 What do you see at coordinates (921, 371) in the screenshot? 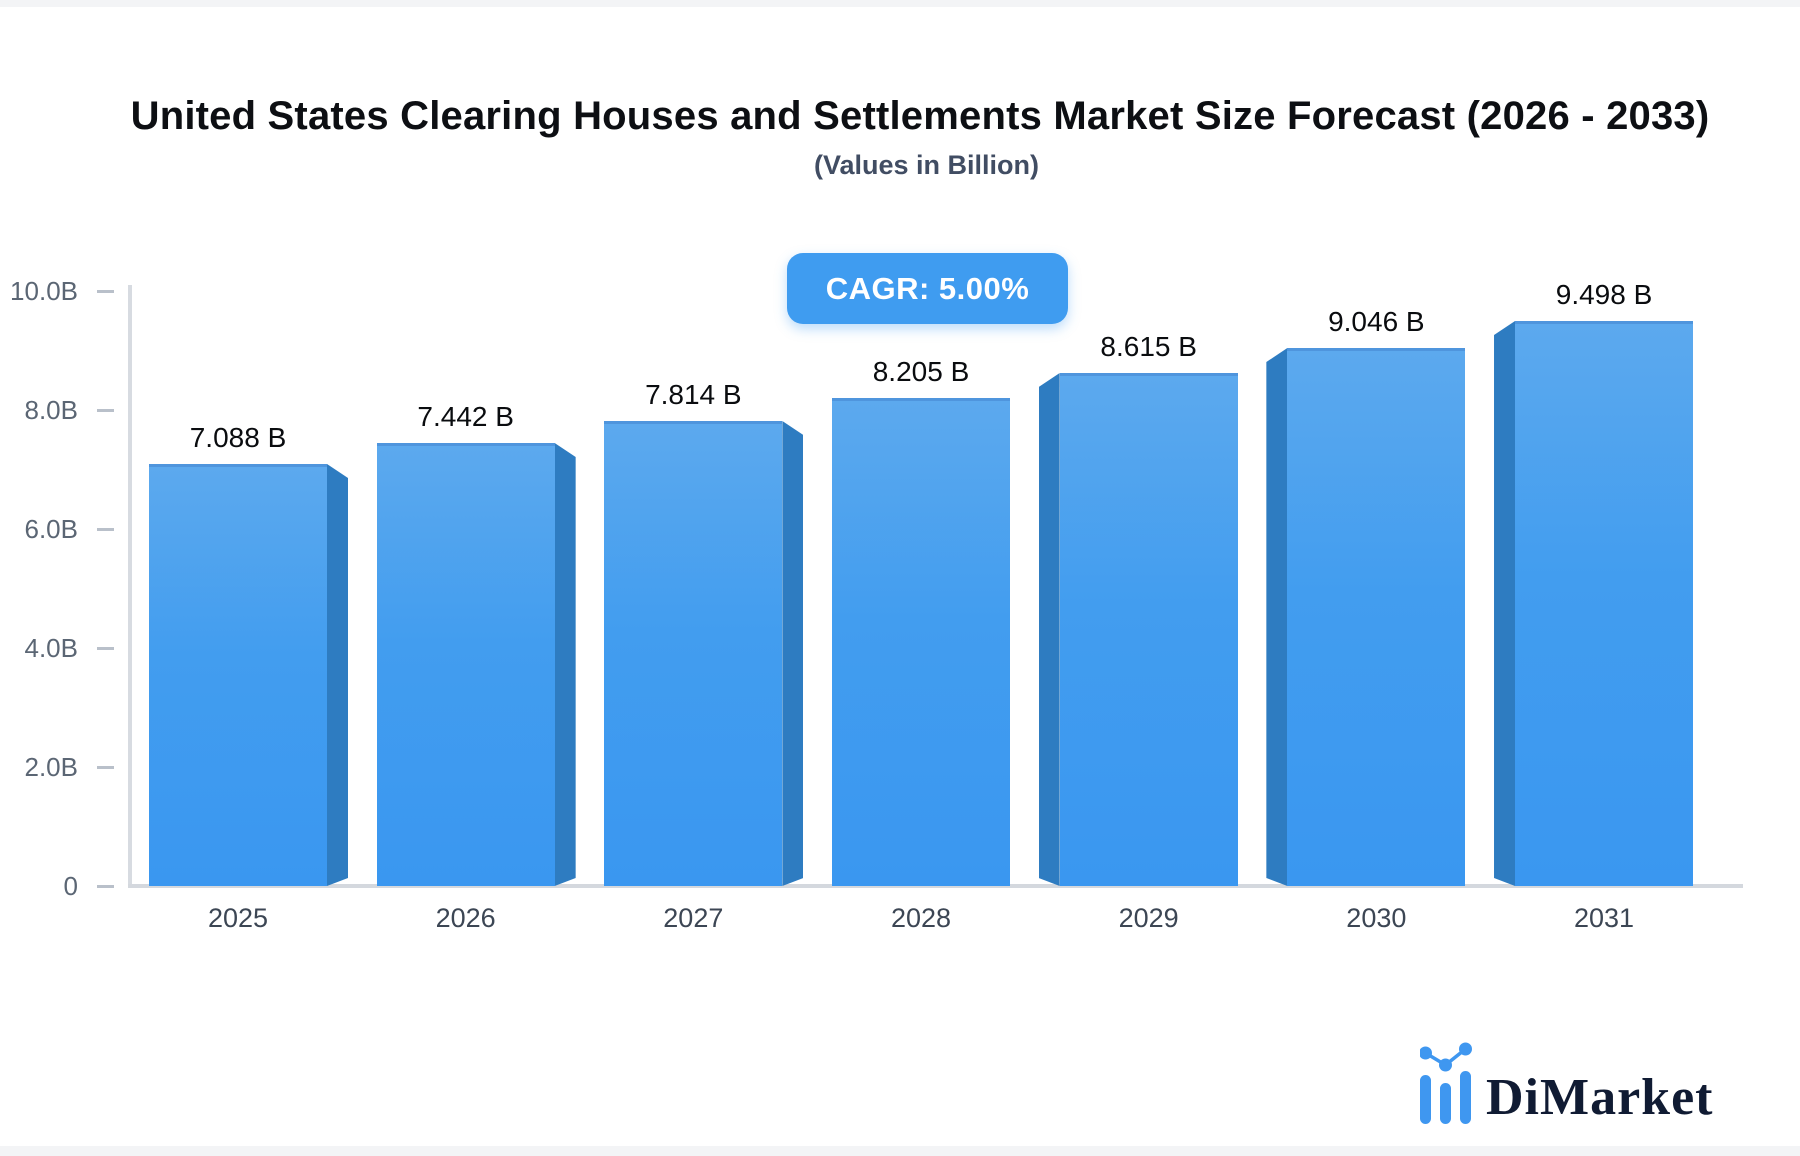
I see `bar-value-label: 8.205 B` at bounding box center [921, 371].